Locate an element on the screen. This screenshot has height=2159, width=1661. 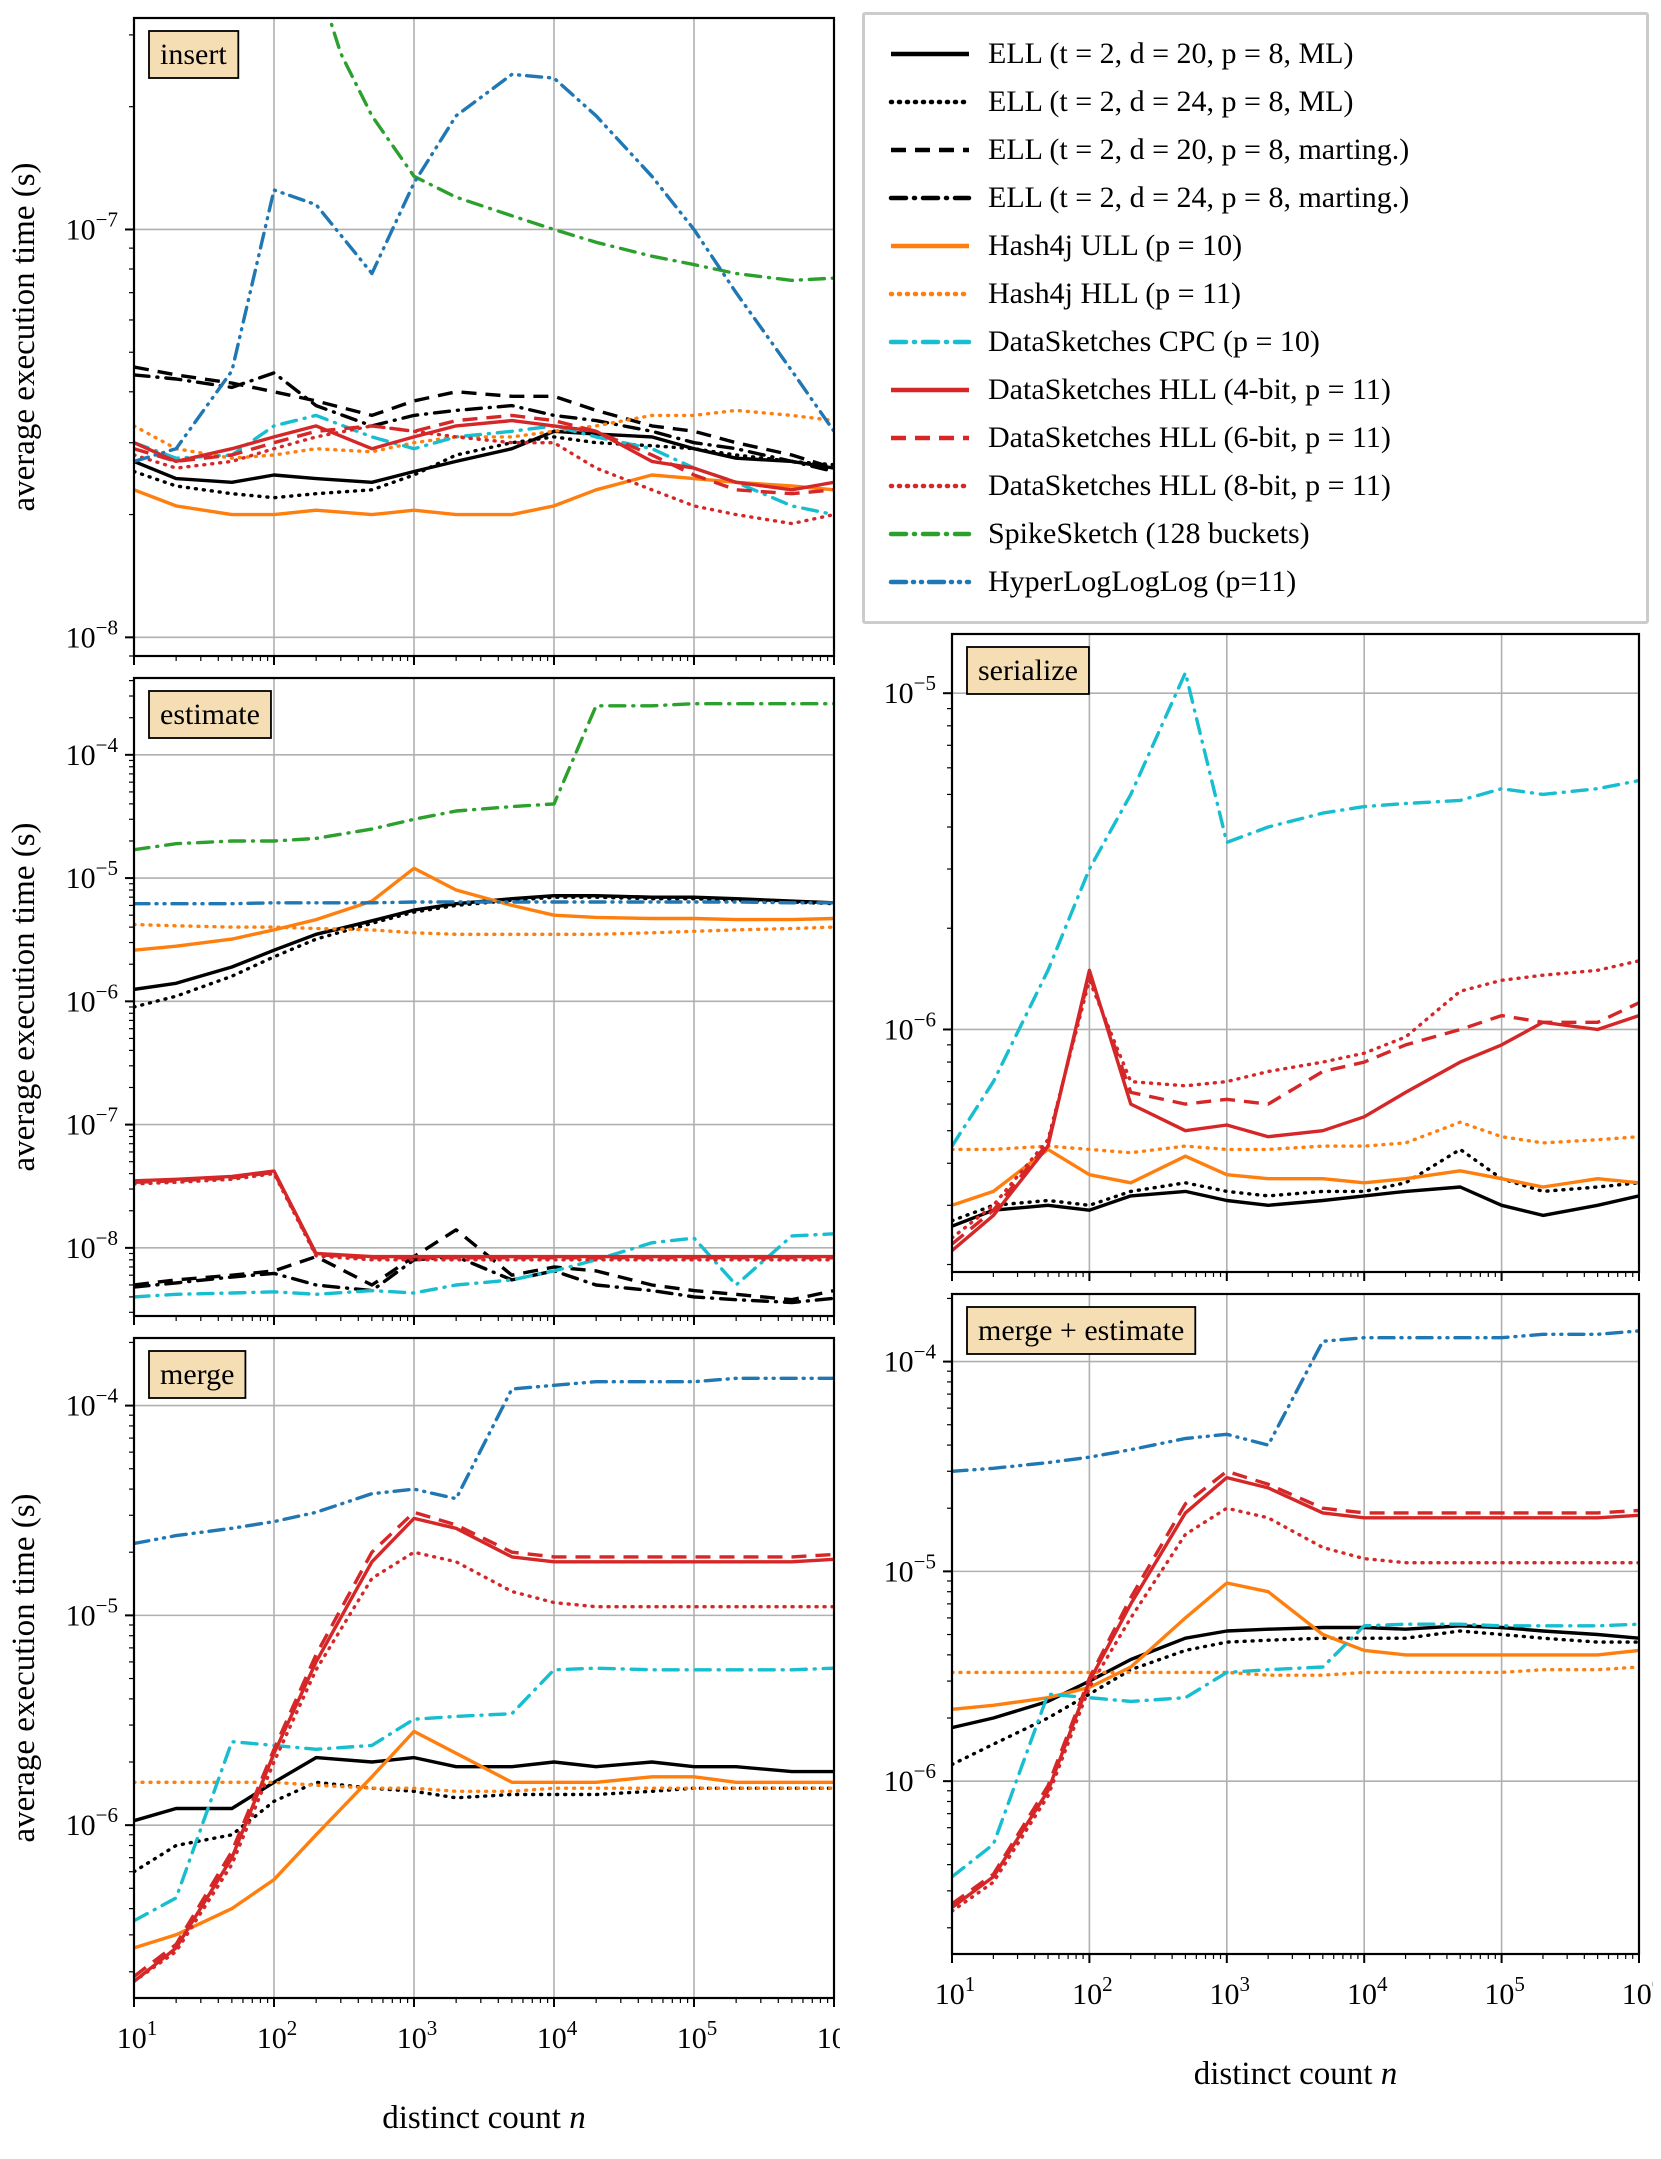
legend-label: SpikeSketch (128 buckets) is located at coordinates (1149, 533).